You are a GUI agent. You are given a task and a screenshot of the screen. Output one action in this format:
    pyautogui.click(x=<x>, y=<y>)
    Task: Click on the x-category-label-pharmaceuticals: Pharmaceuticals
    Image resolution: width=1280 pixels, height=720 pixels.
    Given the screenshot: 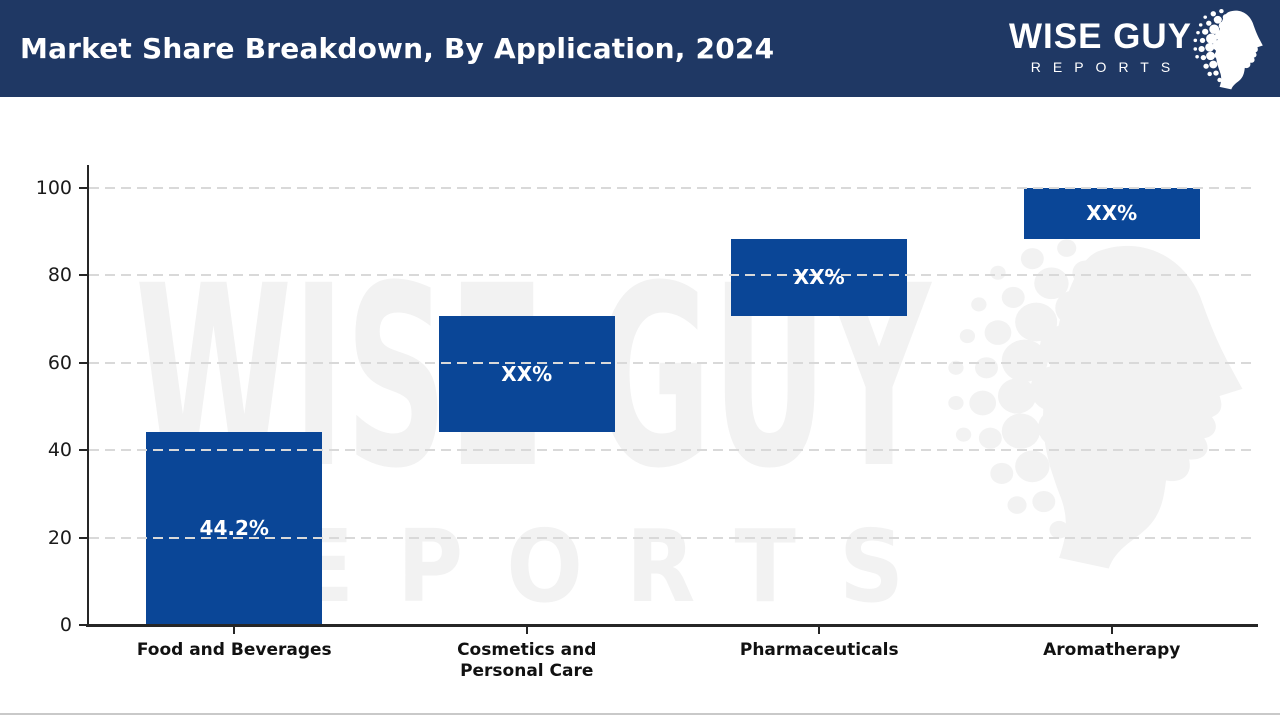 What is the action you would take?
    pyautogui.click(x=819, y=650)
    